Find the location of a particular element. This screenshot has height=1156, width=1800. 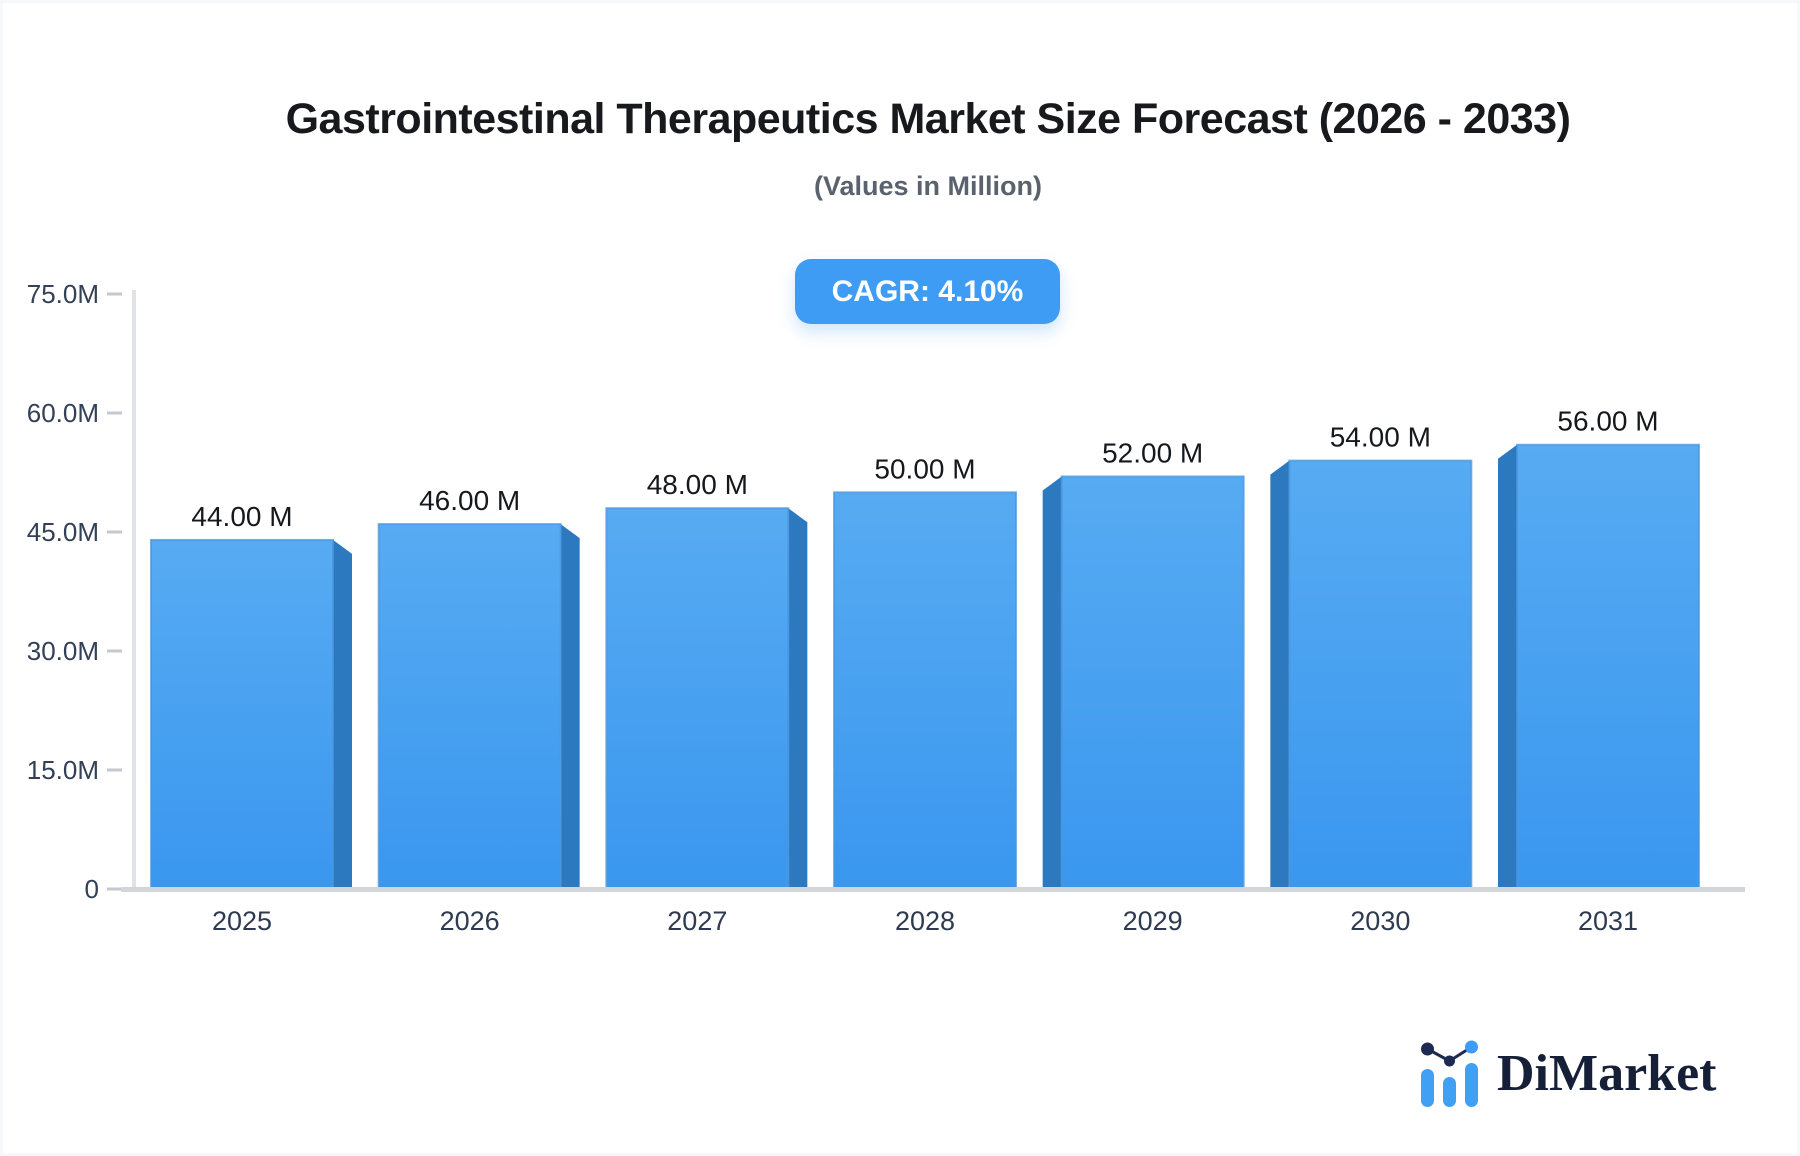

bar-group-2025: 44.00 M is located at coordinates (251, 696).